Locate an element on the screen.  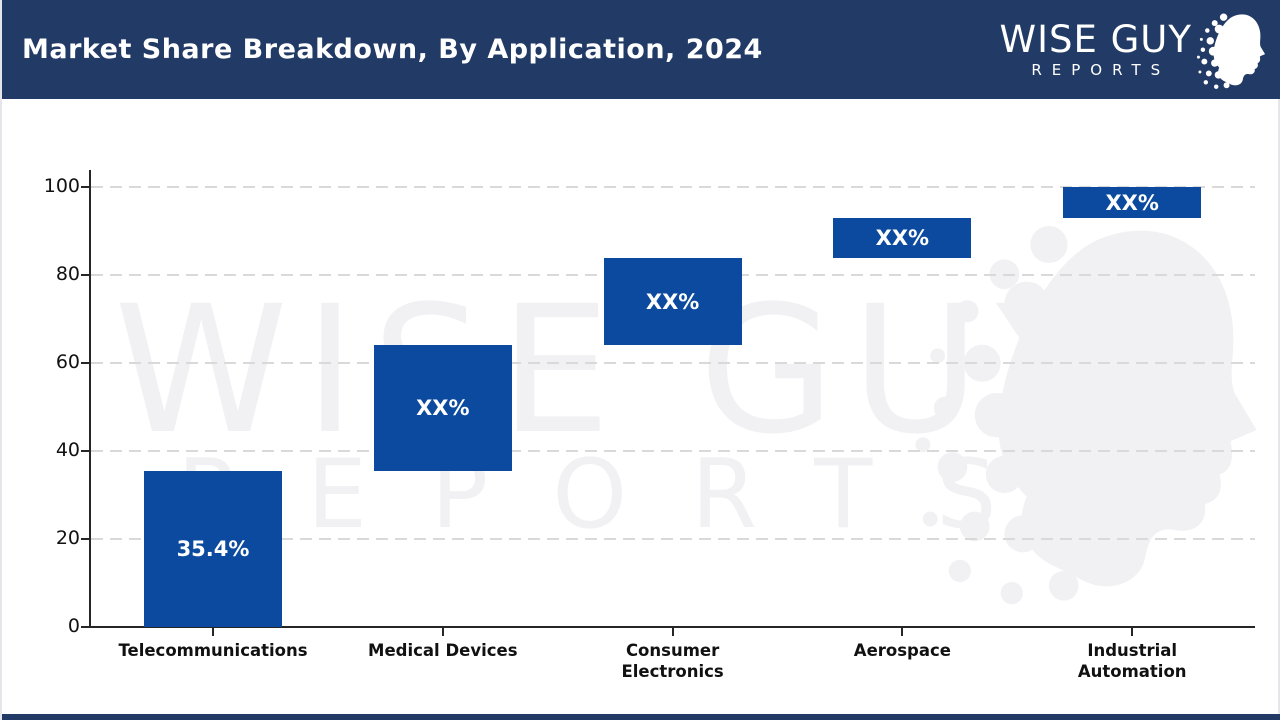
bar-value-label: 35.4% is located at coordinates (213, 549).